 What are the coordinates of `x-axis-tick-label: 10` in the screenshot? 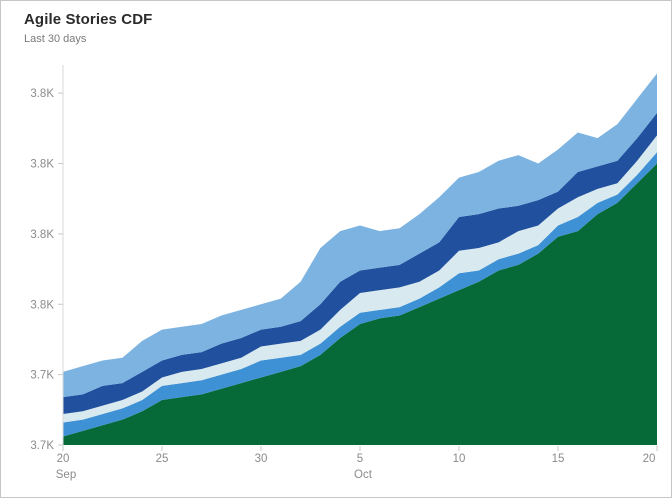 It's located at (459, 459).